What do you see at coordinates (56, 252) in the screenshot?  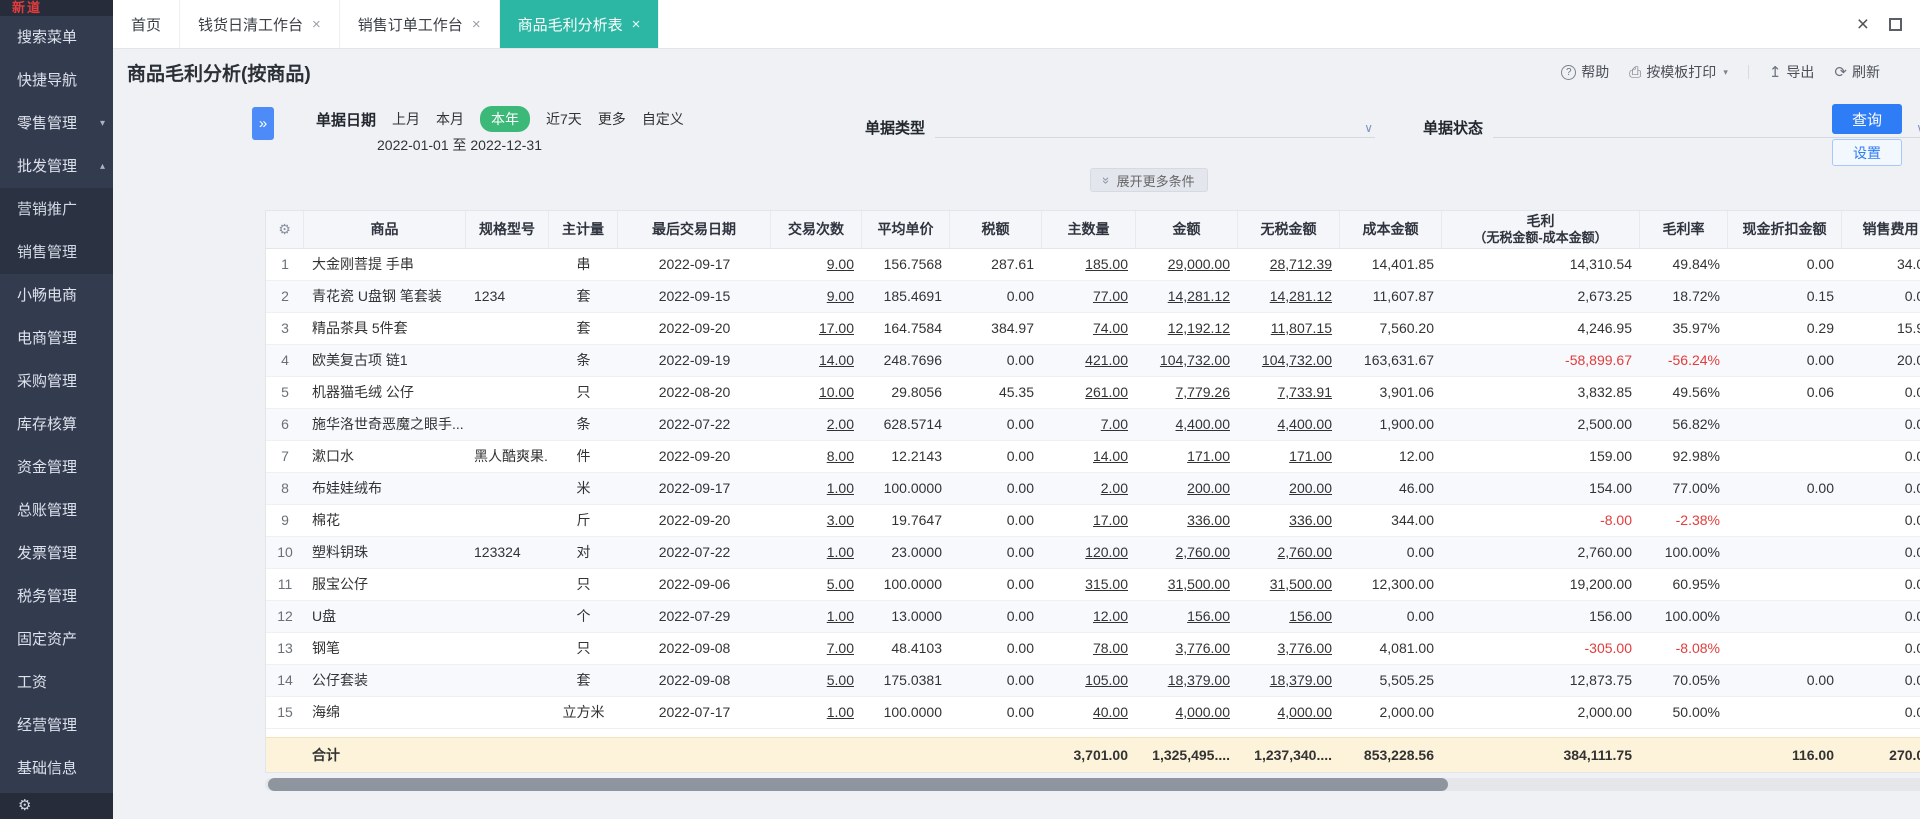 I see `sidebar-item-销售管理: 销售管理` at bounding box center [56, 252].